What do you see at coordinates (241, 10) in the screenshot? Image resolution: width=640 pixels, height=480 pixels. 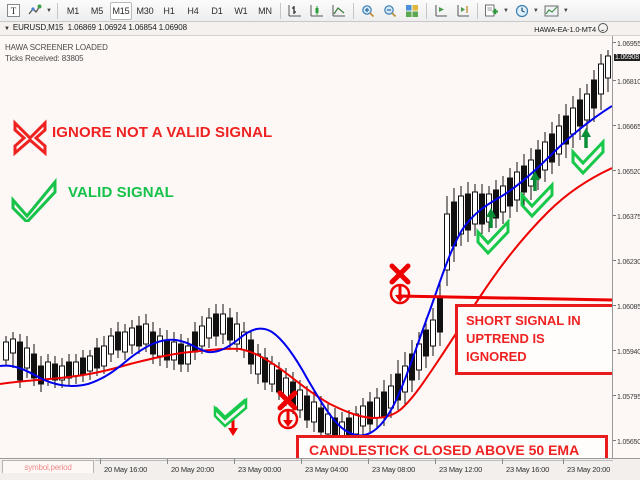 I see `timeframe-w1: W1` at bounding box center [241, 10].